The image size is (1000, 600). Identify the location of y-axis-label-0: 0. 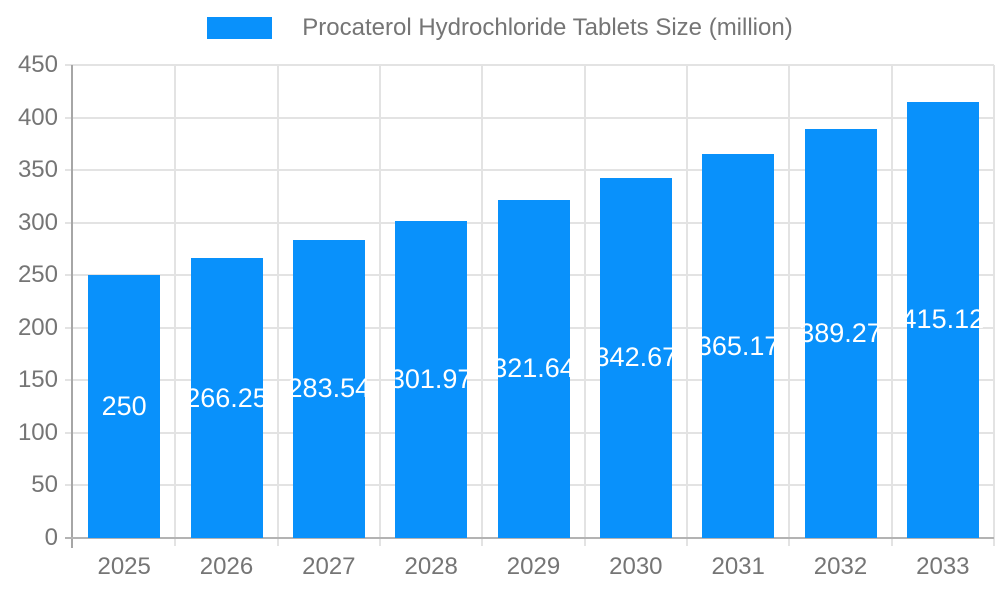
(51, 537).